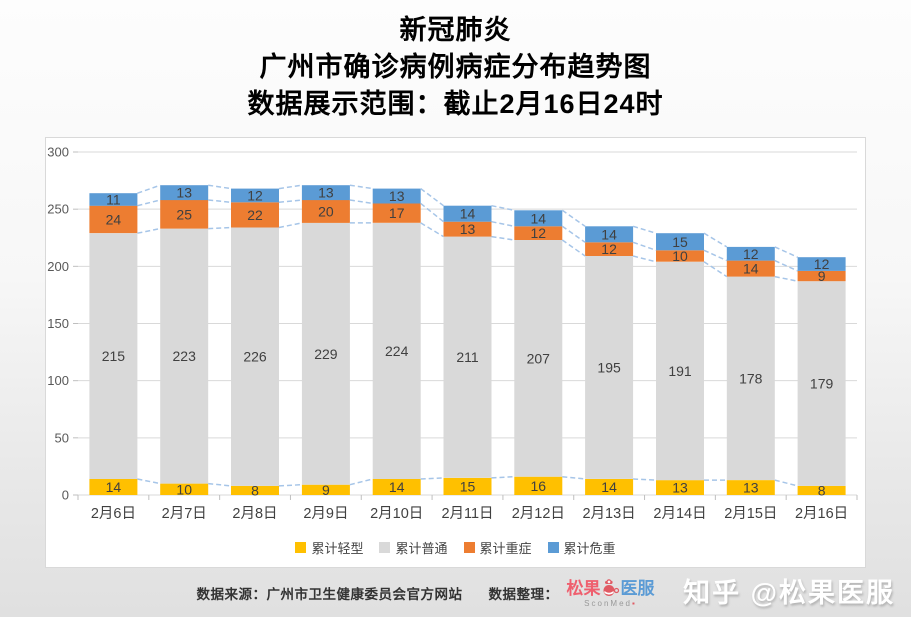 The height and width of the screenshot is (617, 911). I want to click on logo-subtext: SconMed▪, so click(610, 603).